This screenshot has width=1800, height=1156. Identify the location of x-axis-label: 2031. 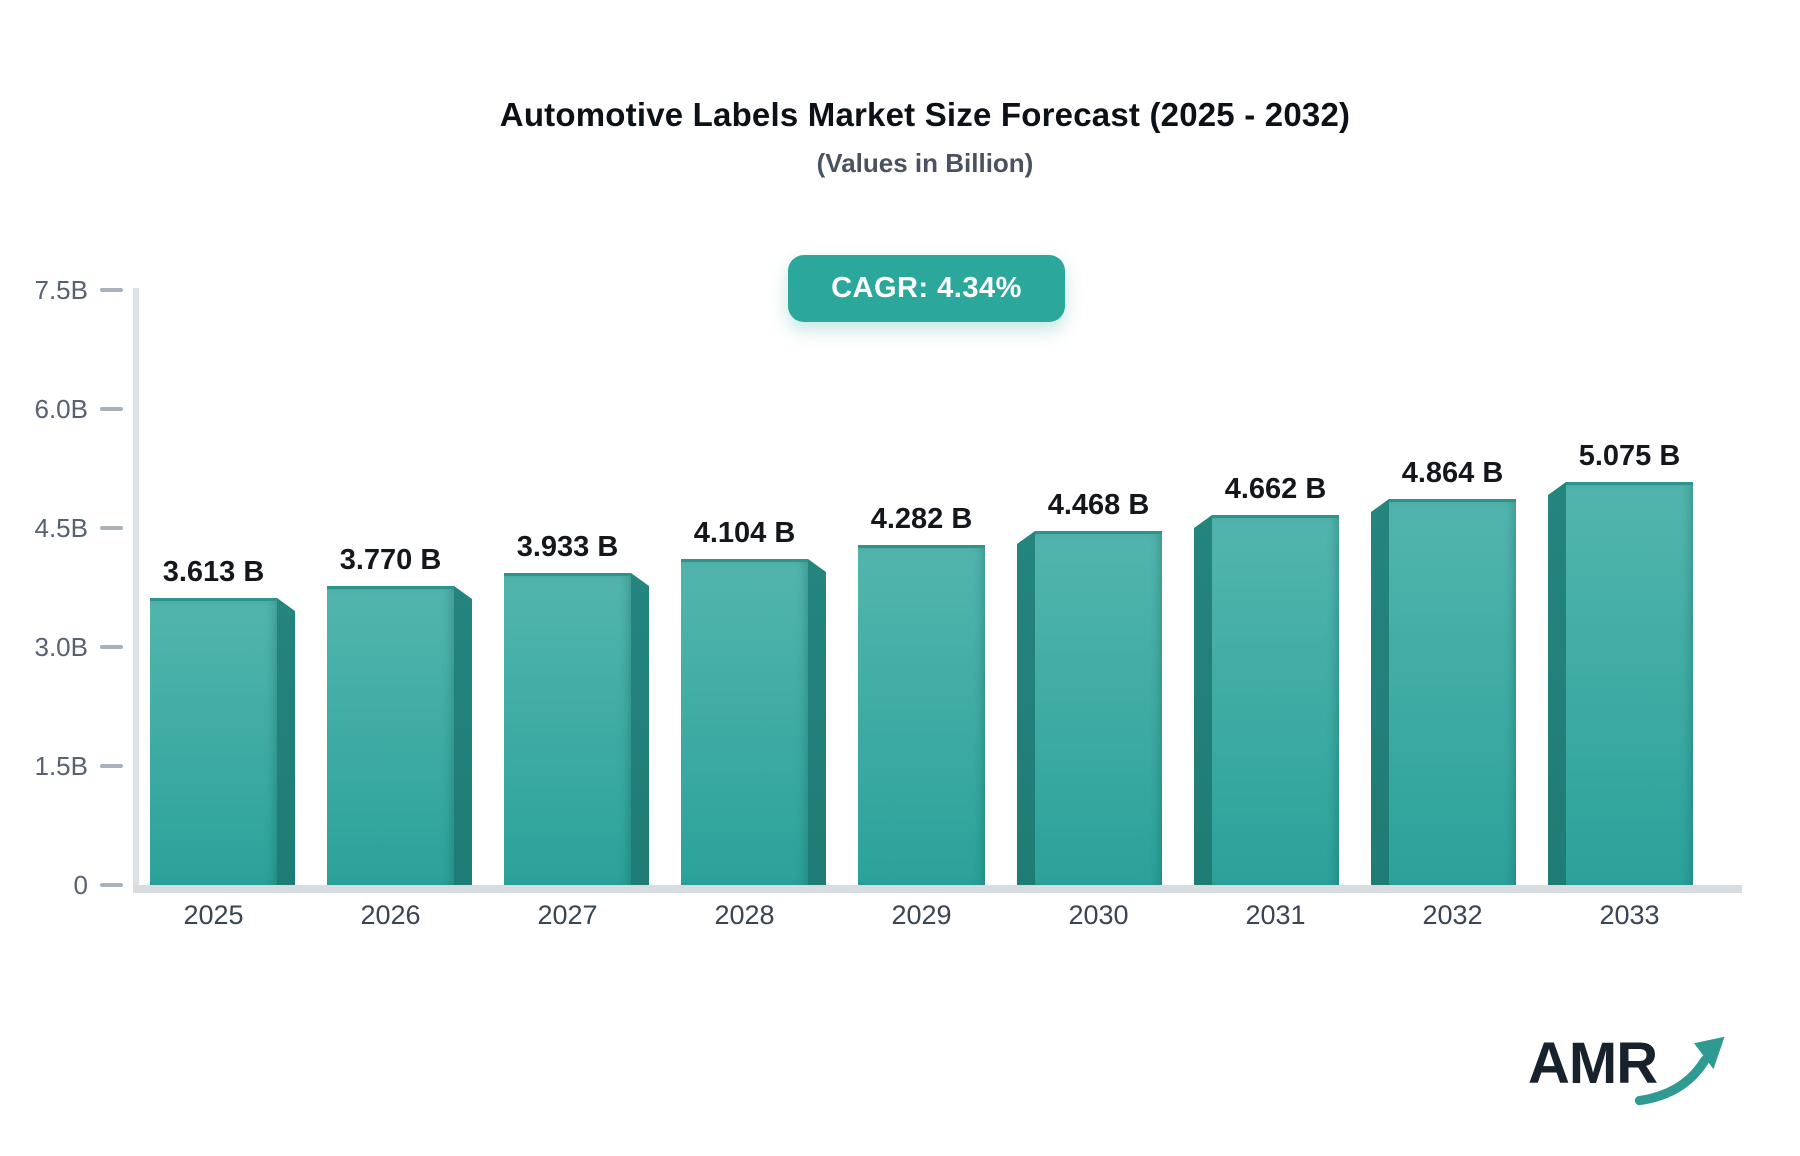
(1275, 915).